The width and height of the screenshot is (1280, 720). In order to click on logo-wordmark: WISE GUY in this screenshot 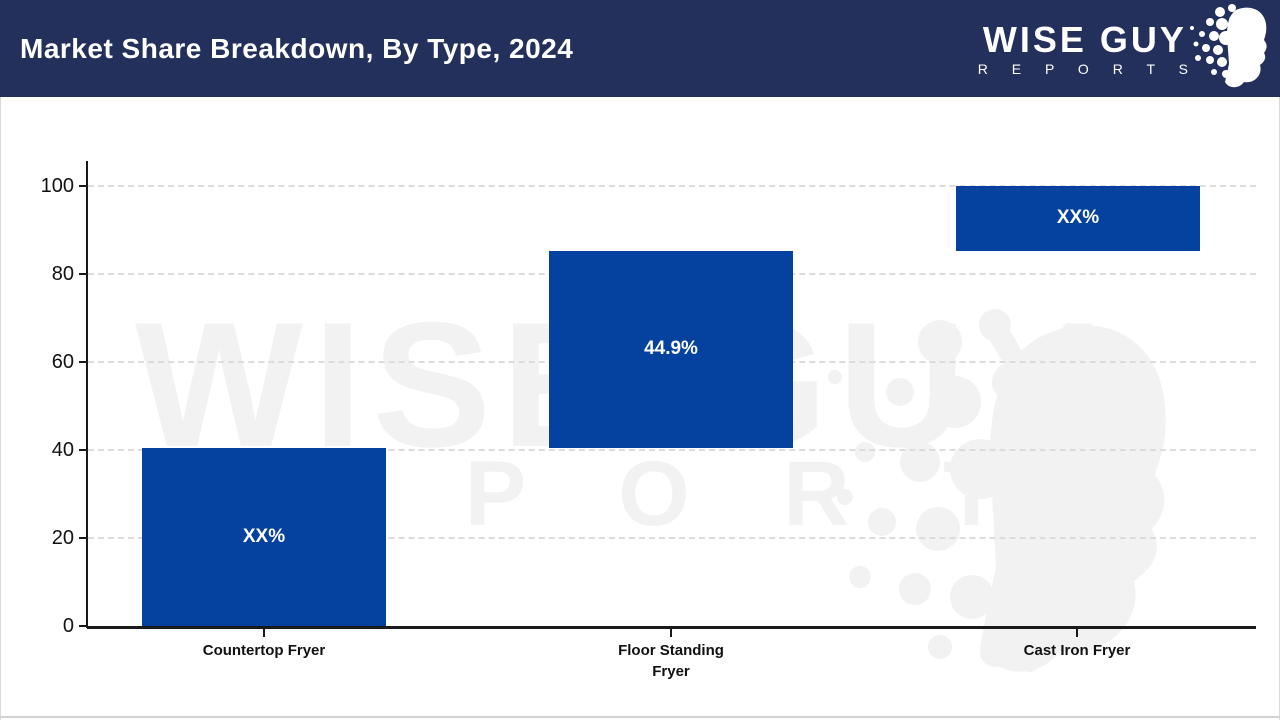, I will do `click(1084, 39)`.